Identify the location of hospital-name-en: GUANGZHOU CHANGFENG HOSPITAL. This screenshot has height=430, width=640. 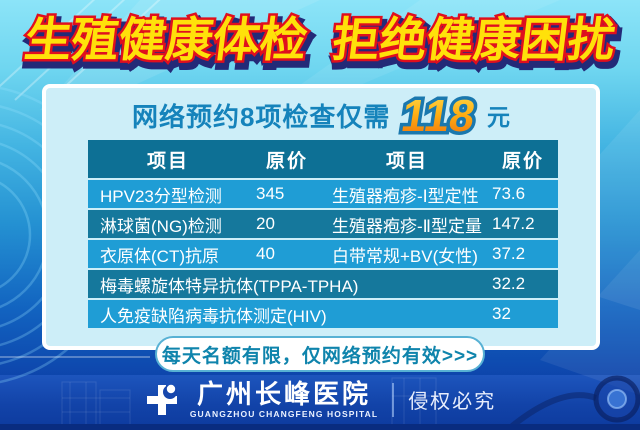
(284, 414).